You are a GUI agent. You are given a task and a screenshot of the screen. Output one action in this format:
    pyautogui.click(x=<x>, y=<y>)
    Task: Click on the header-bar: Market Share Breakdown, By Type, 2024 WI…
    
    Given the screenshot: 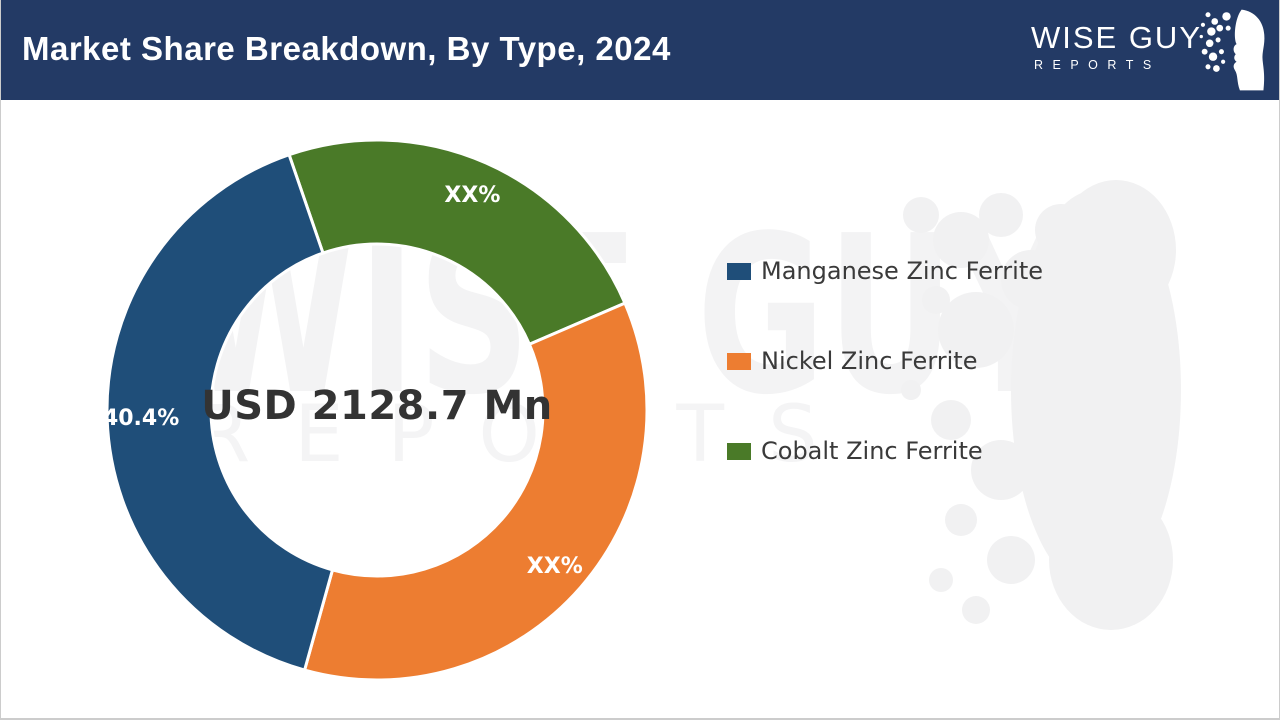 What is the action you would take?
    pyautogui.click(x=640, y=50)
    